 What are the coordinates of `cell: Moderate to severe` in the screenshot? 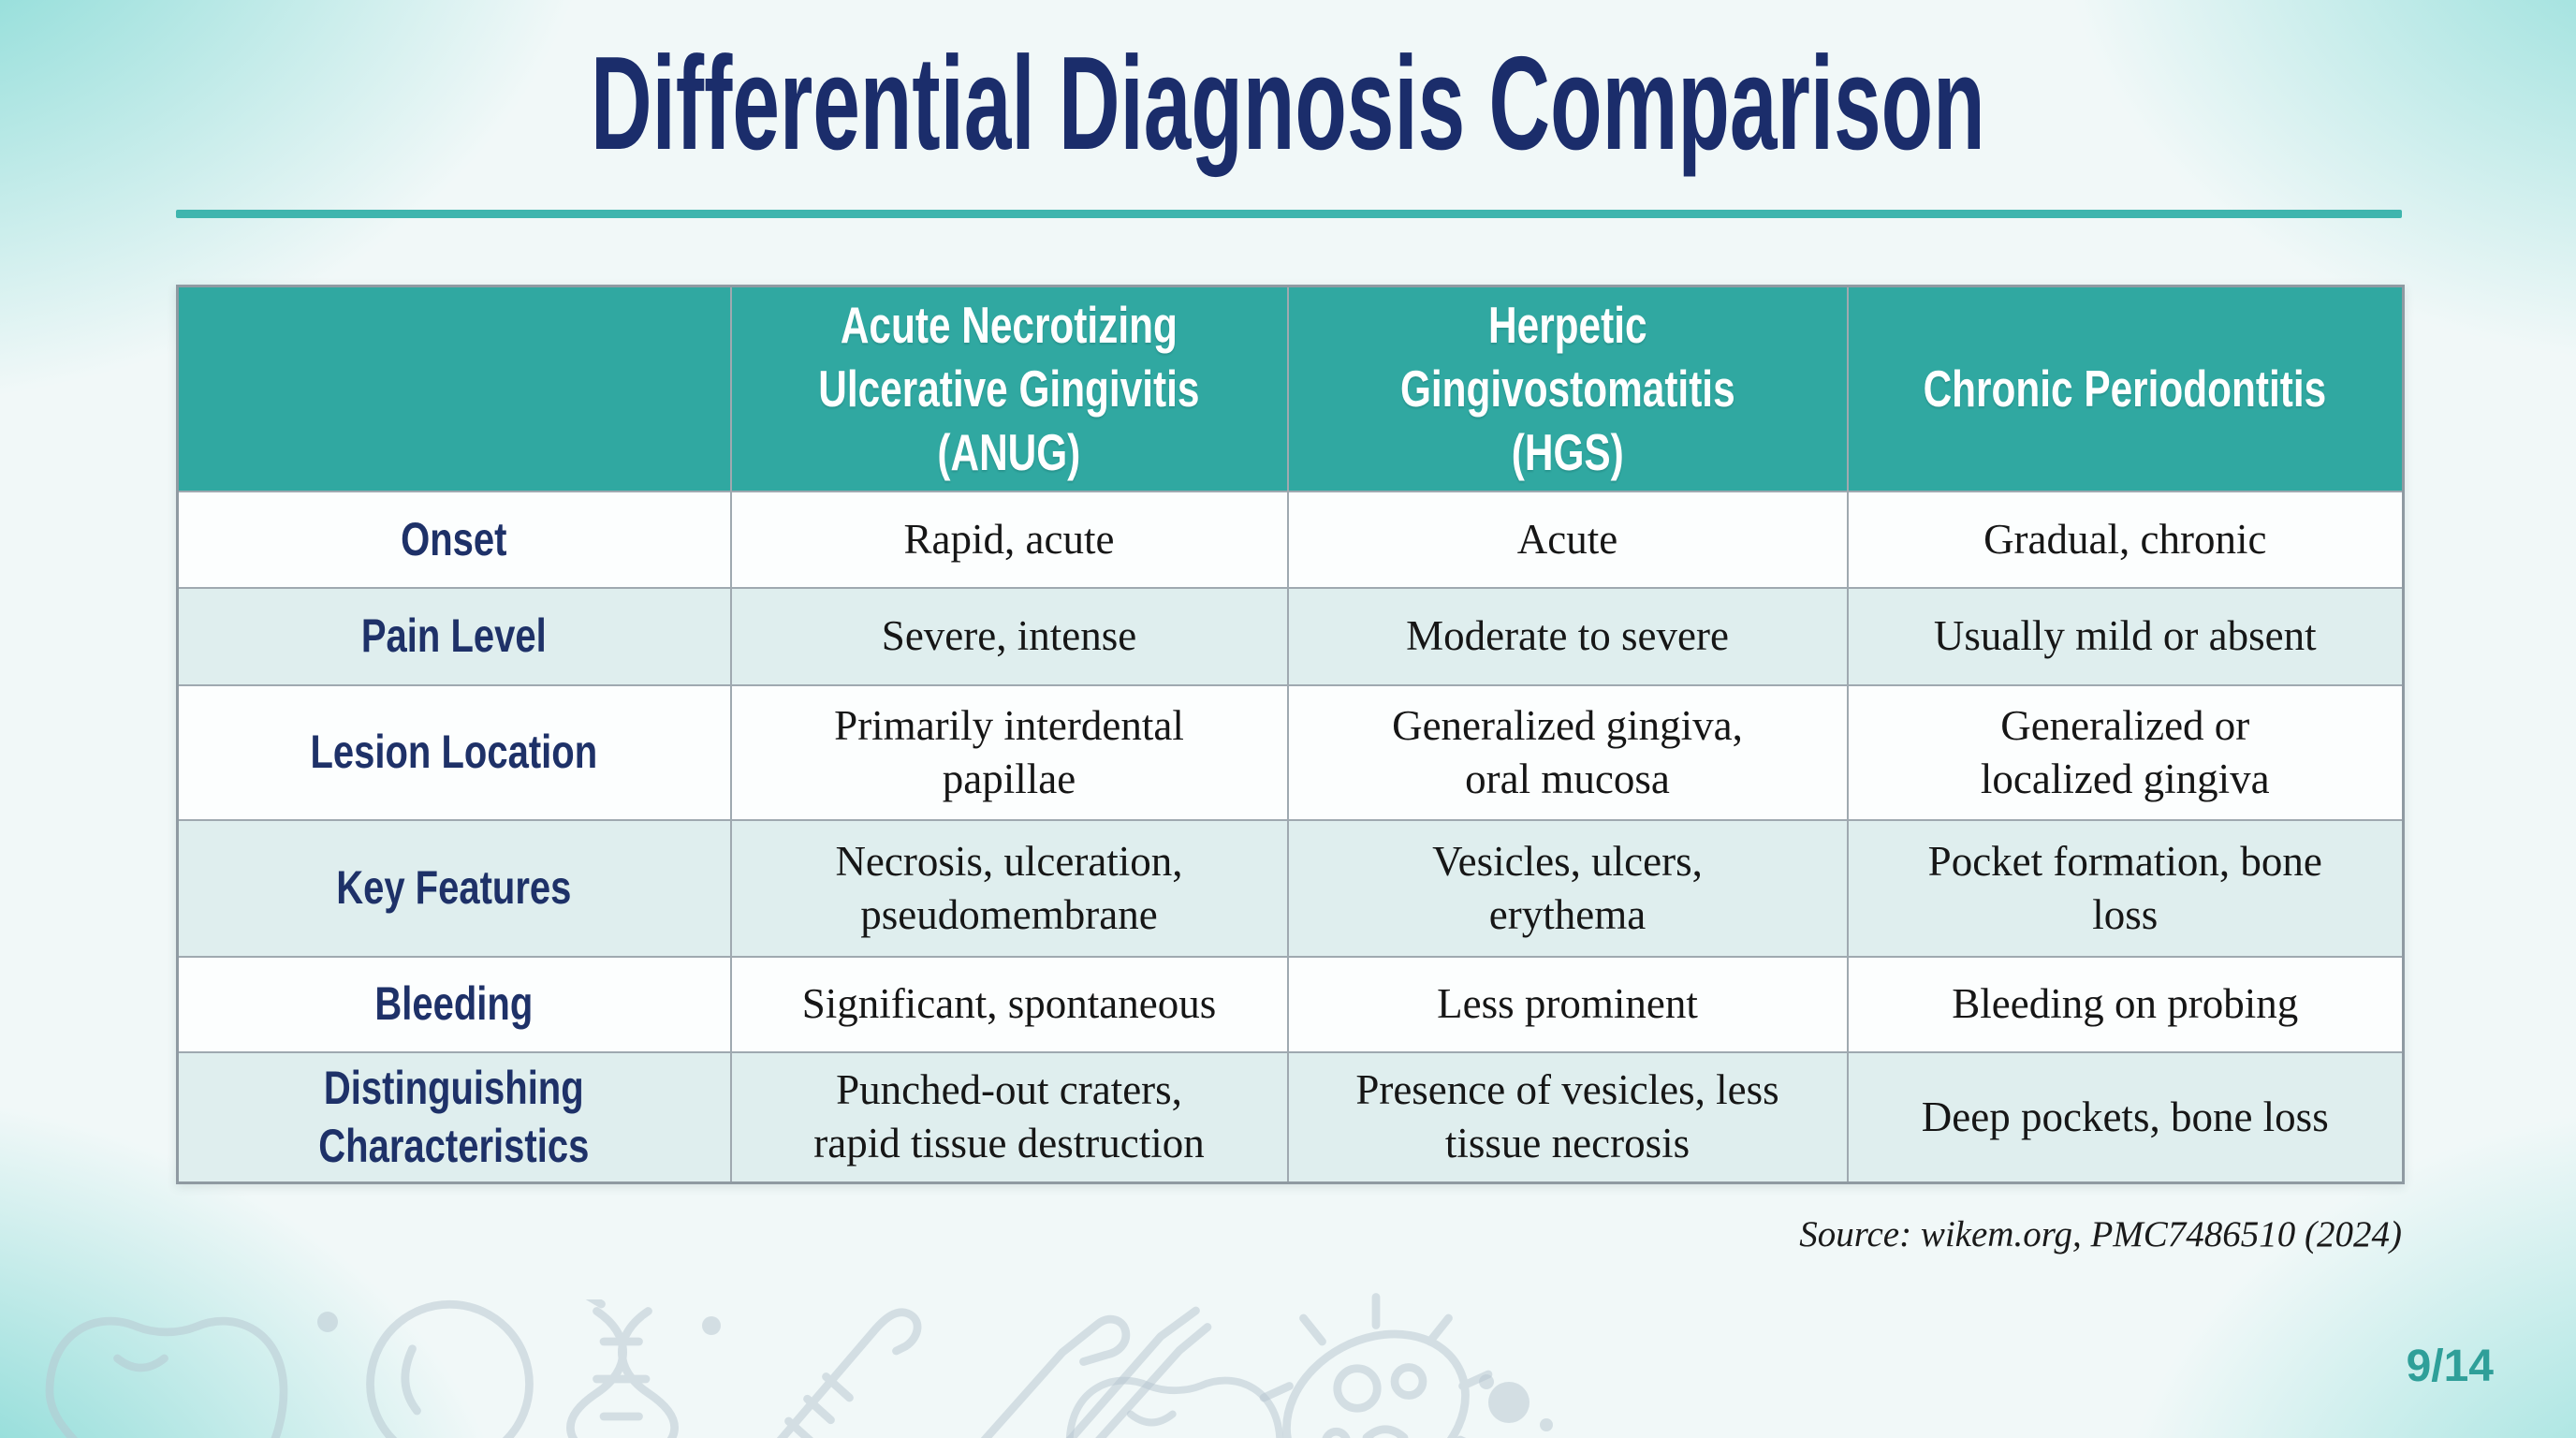 It's located at (1567, 636).